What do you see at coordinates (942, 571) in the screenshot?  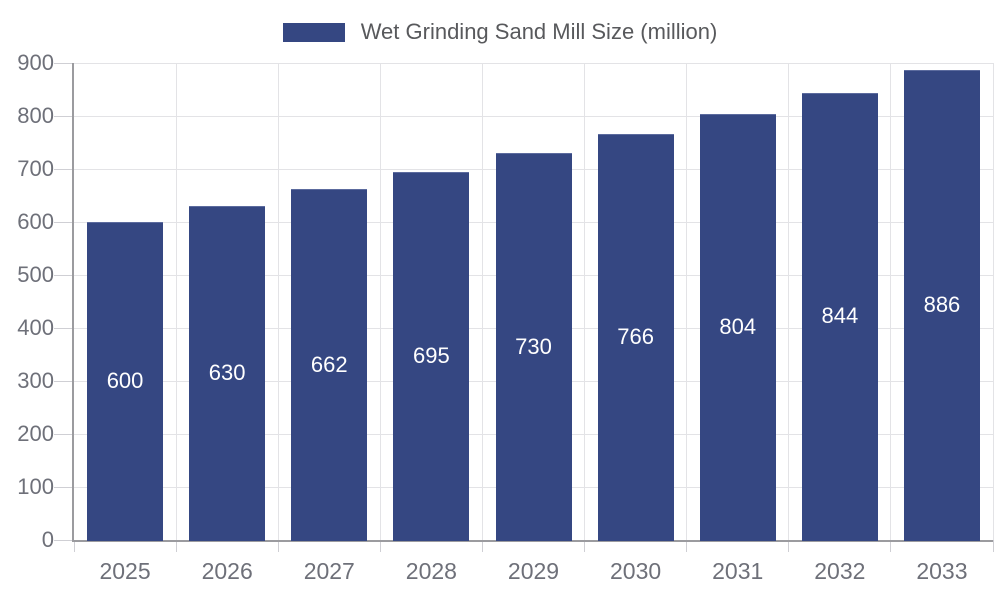 I see `x-axis-label: 2033` at bounding box center [942, 571].